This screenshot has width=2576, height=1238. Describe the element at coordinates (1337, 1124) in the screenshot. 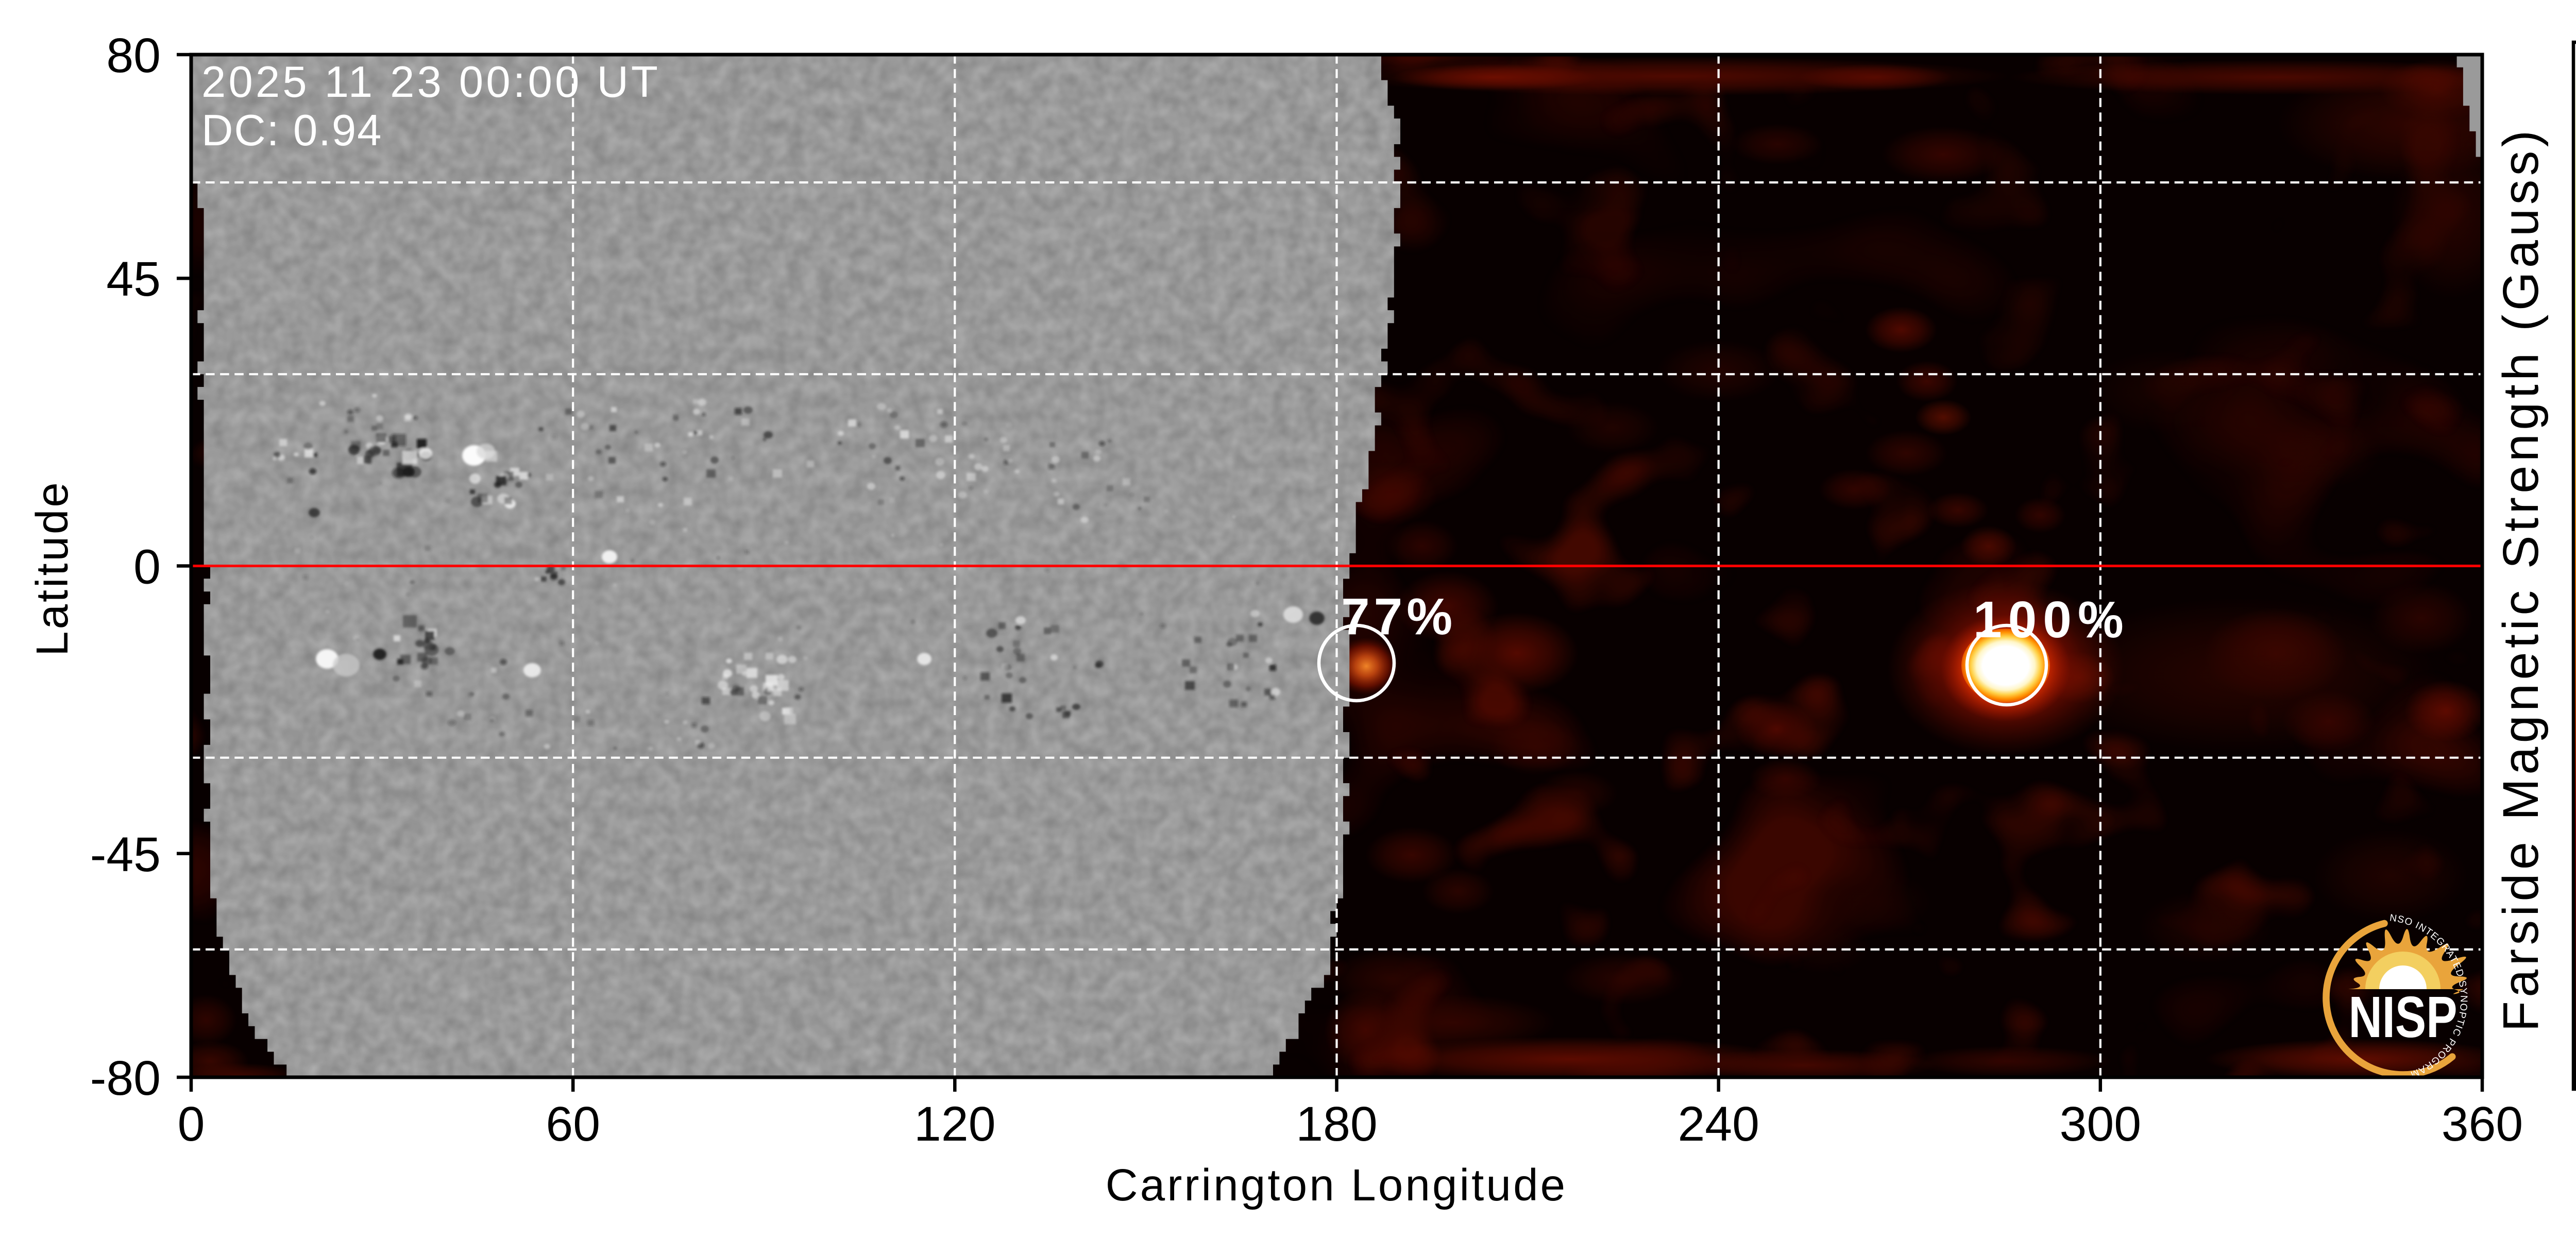

I see `svg-text: 180` at that location.